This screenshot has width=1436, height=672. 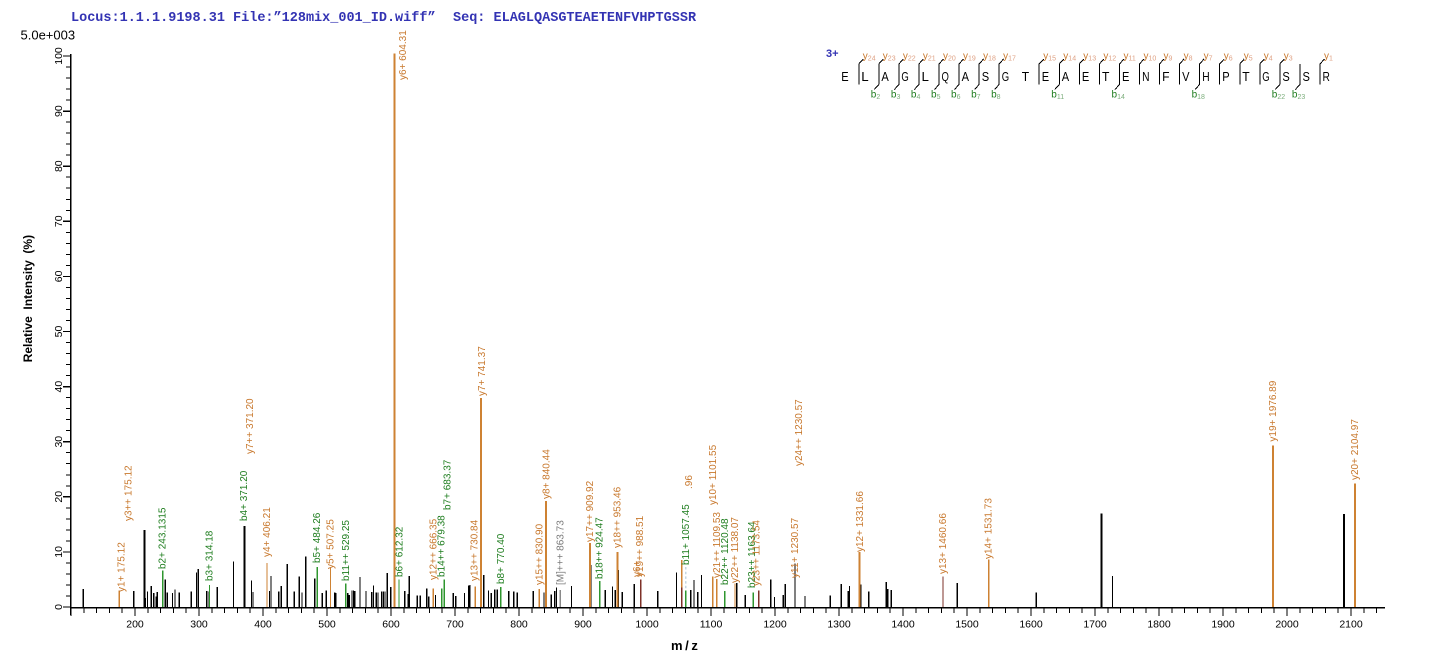 What do you see at coordinates (1188, 57) in the screenshot?
I see `svg-text: y8` at bounding box center [1188, 57].